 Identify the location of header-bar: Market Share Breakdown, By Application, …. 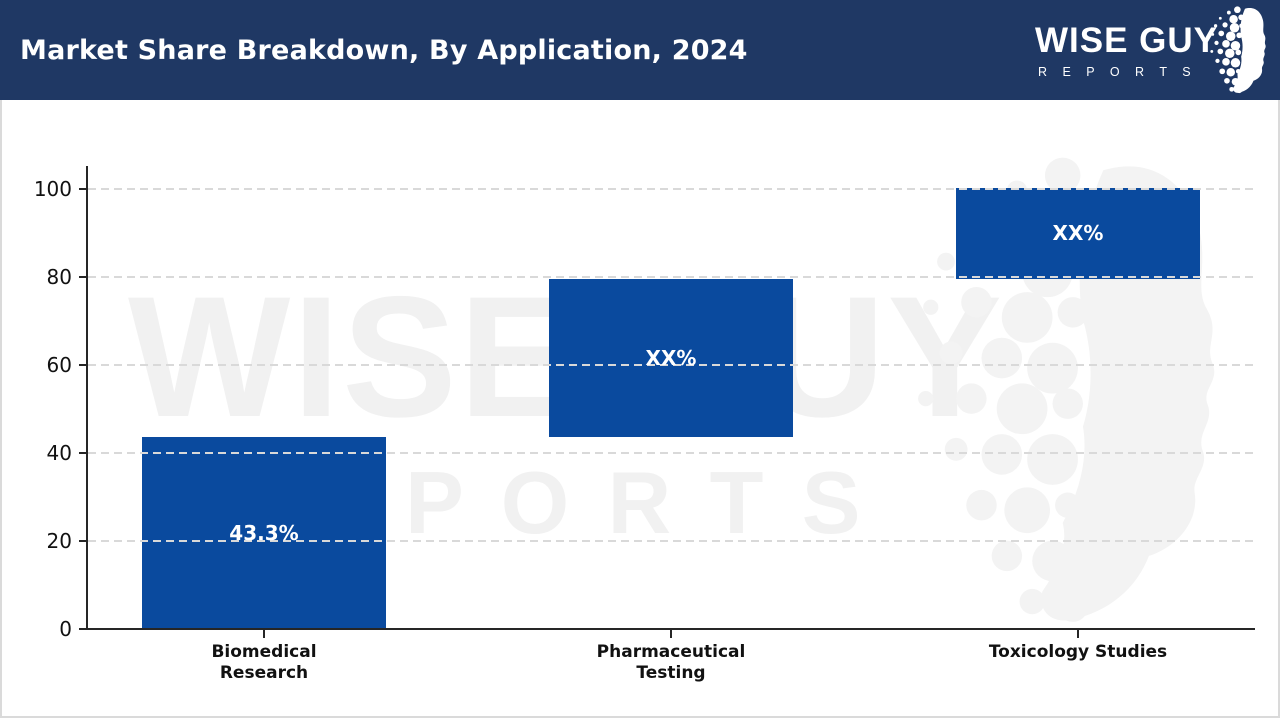
(640, 50).